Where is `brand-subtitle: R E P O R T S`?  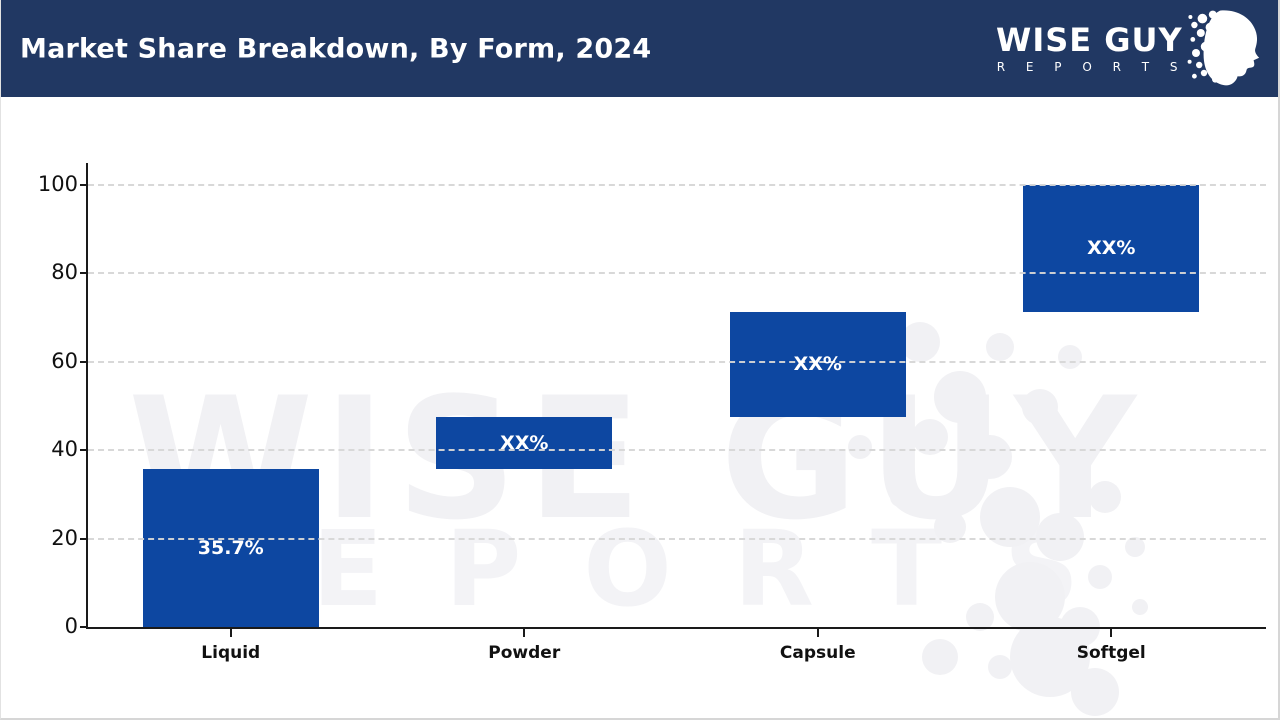
brand-subtitle: R E P O R T S is located at coordinates (1091, 66).